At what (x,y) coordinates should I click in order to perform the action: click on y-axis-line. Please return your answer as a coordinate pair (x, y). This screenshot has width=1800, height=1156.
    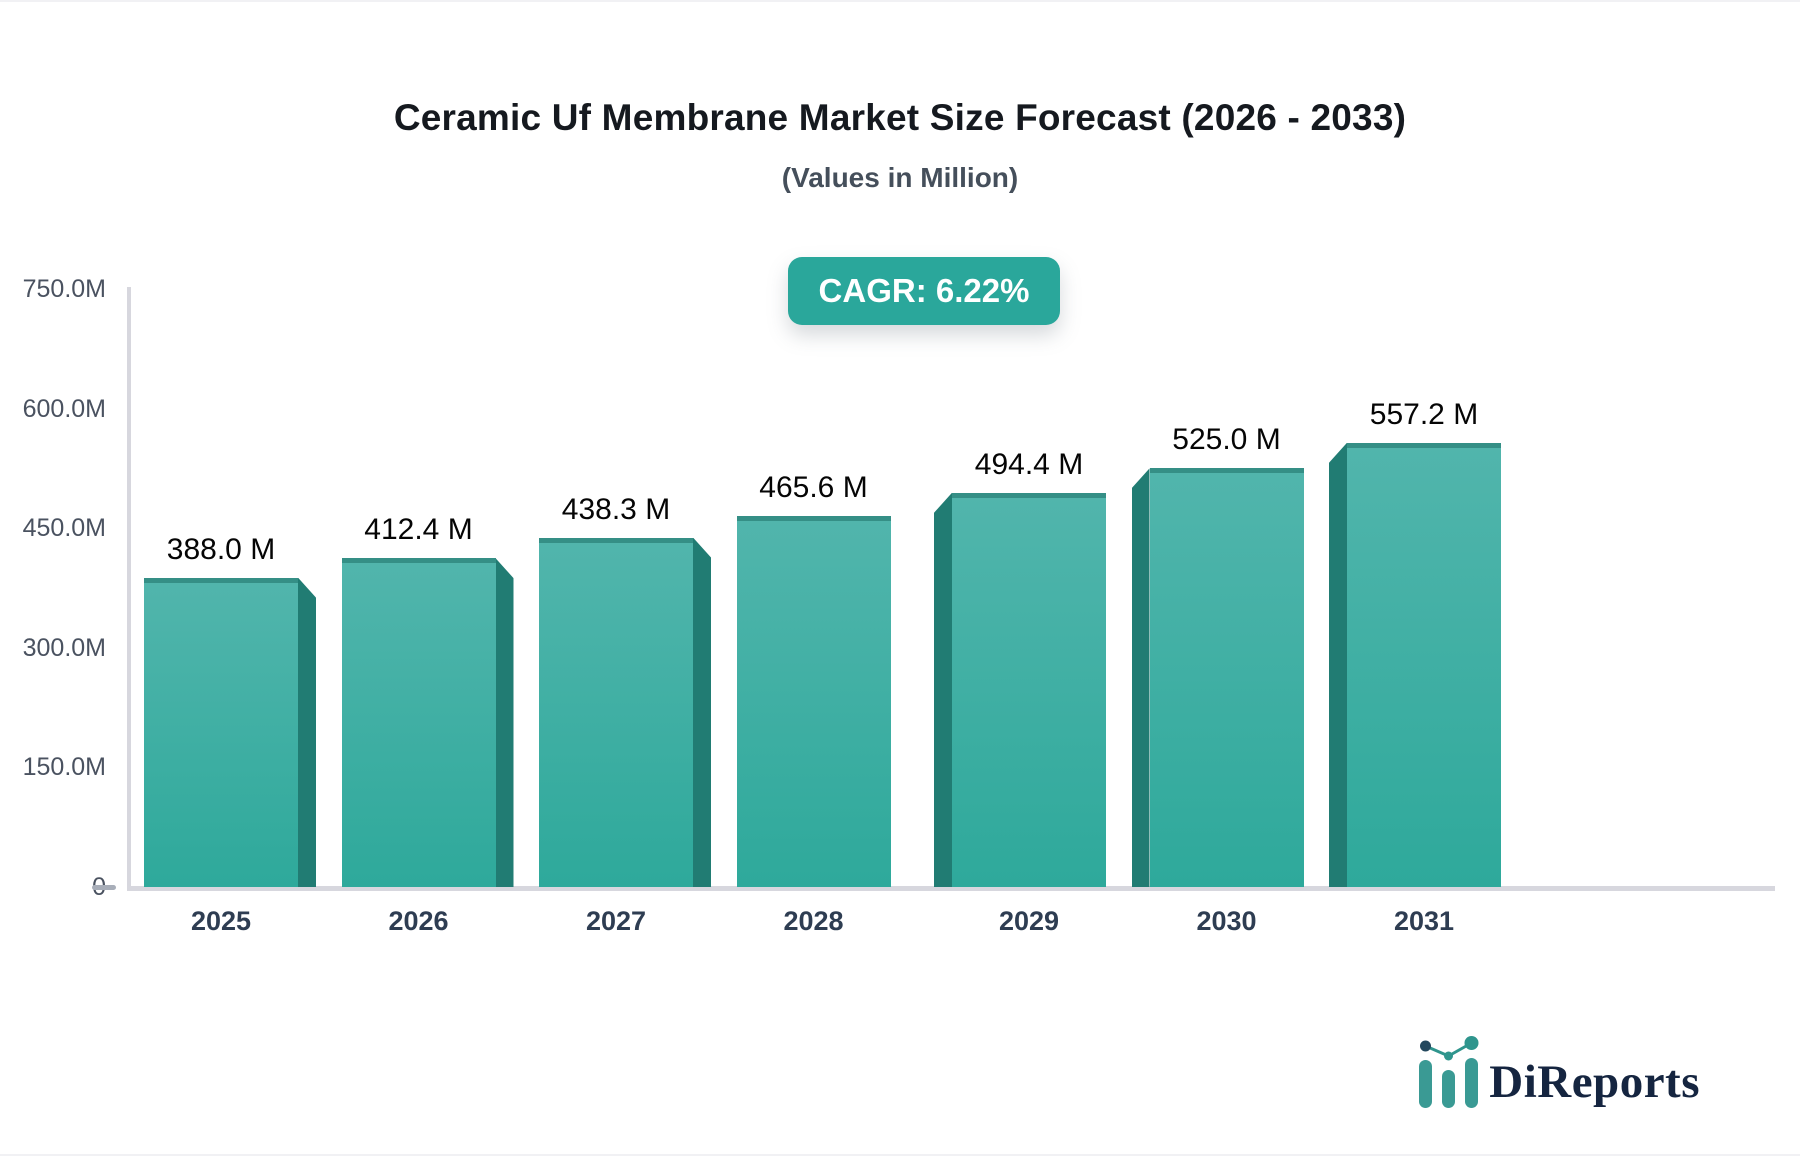
    Looking at the image, I should click on (129, 589).